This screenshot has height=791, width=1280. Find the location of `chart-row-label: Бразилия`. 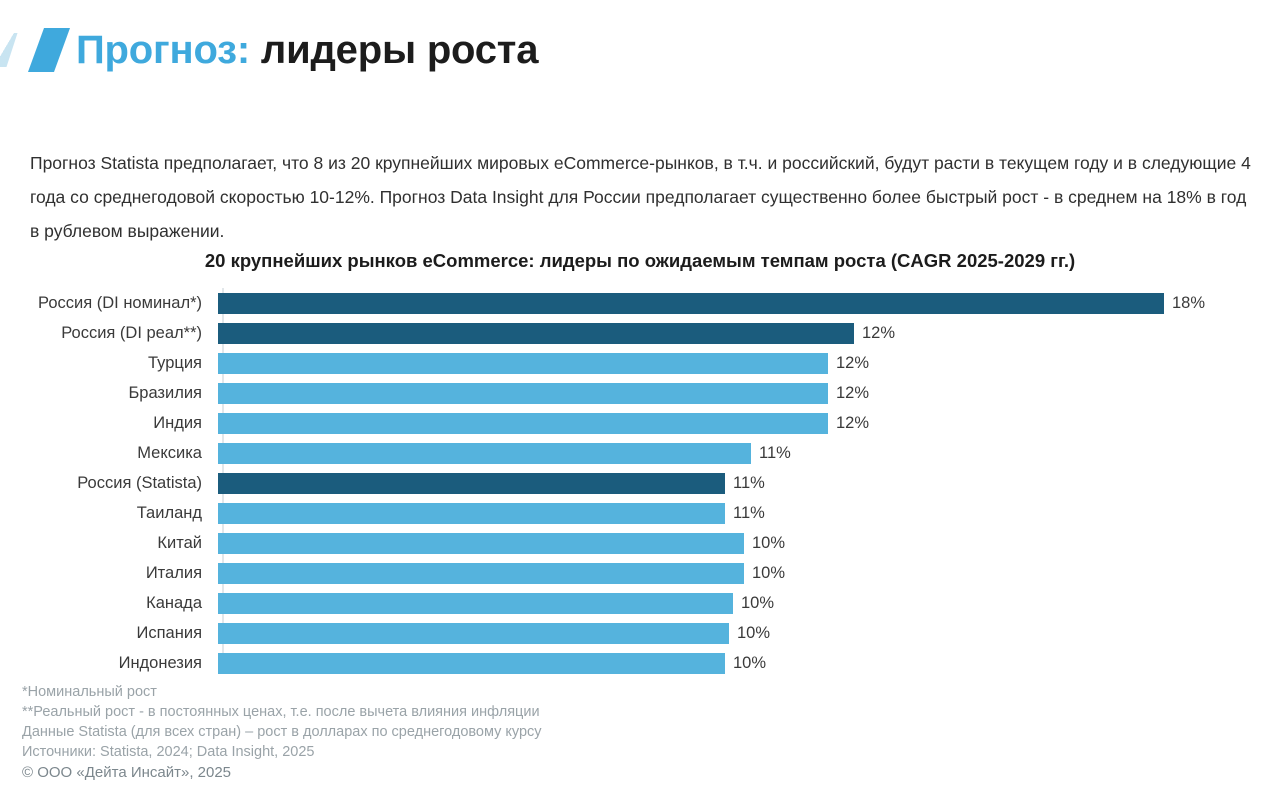

chart-row-label: Бразилия is located at coordinates (165, 392).